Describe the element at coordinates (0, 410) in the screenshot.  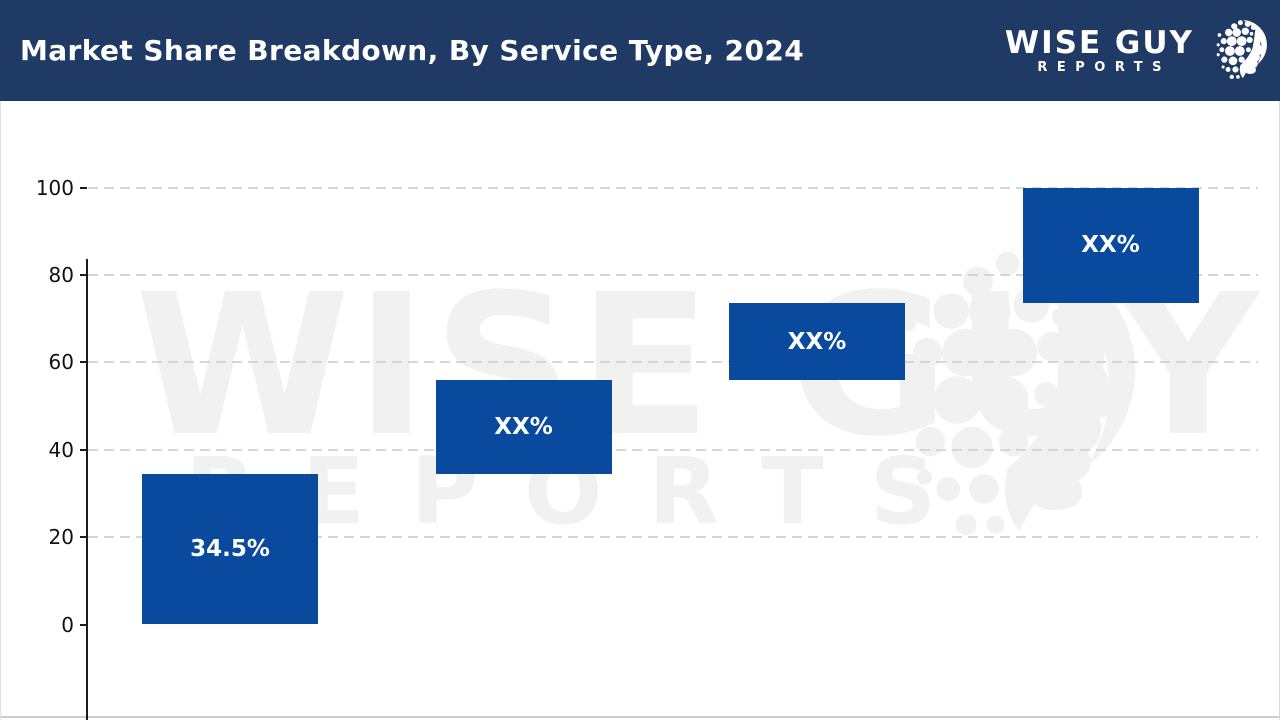
I see `left-hairline` at that location.